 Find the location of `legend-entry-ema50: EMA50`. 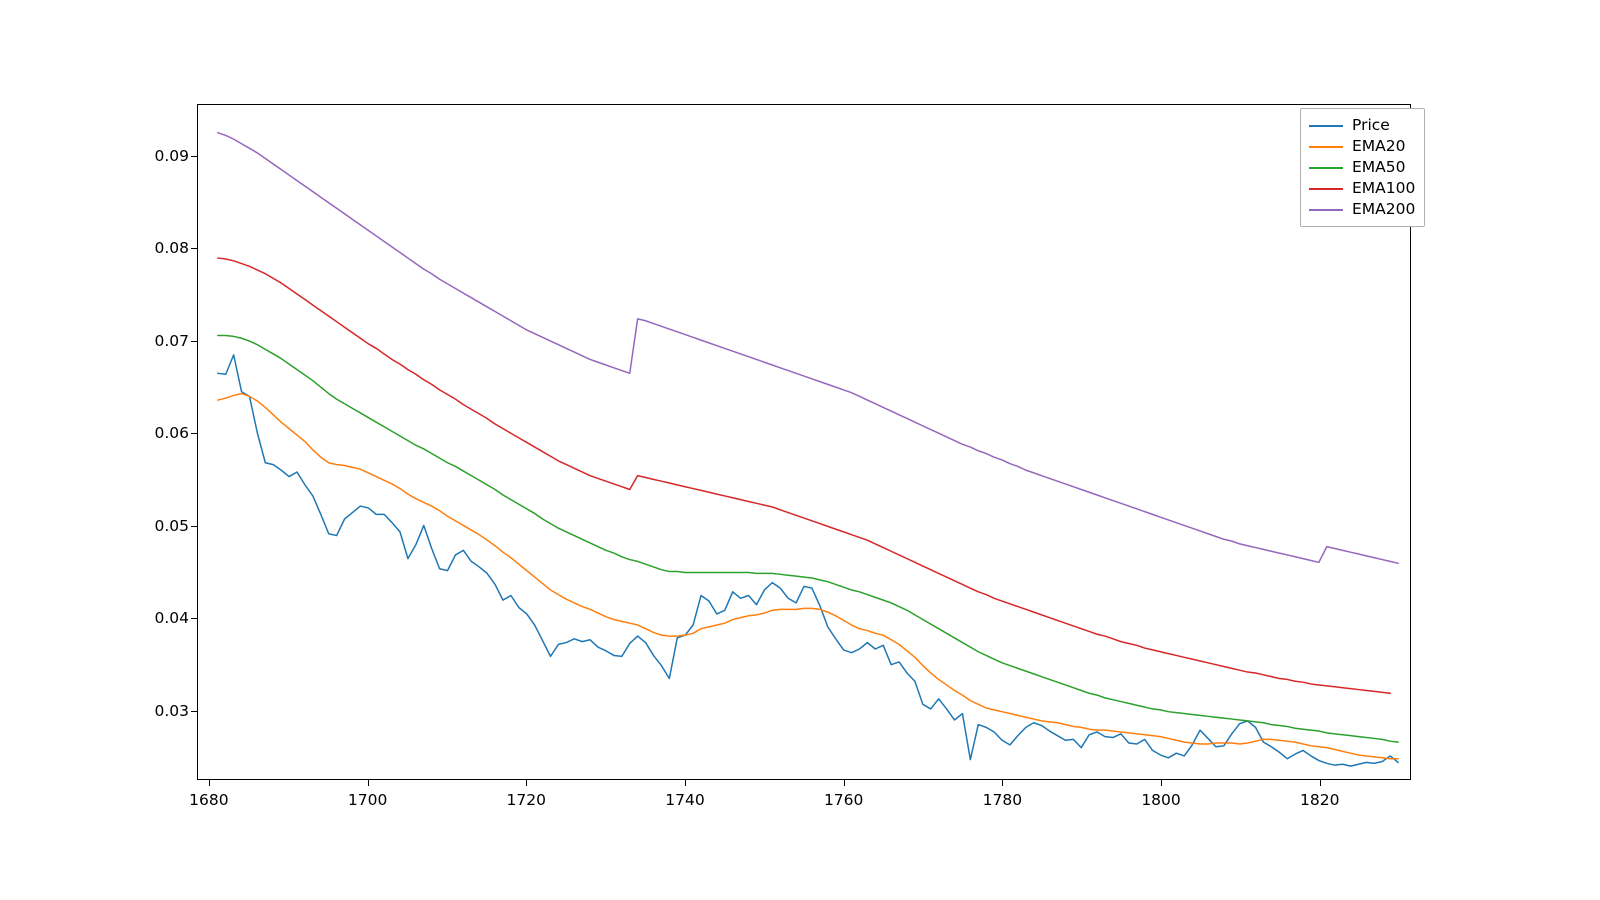

legend-entry-ema50: EMA50 is located at coordinates (1362, 167).